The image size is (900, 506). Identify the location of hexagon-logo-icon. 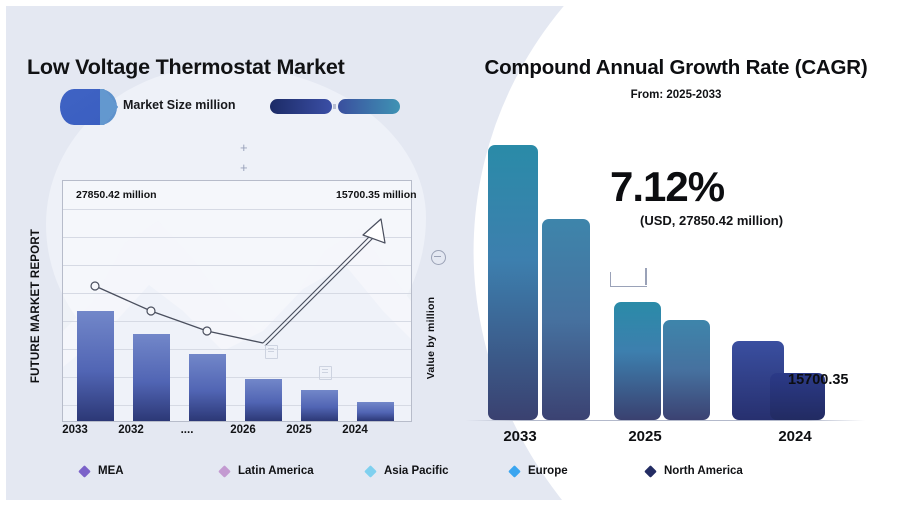
(89, 107).